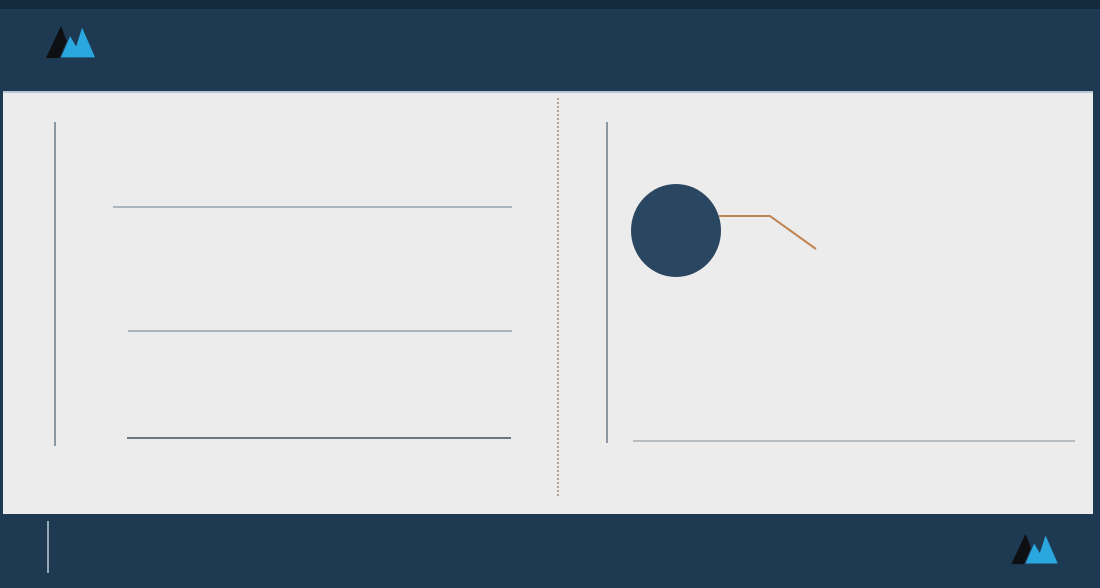  What do you see at coordinates (48, 547) in the screenshot?
I see `footer-divider` at bounding box center [48, 547].